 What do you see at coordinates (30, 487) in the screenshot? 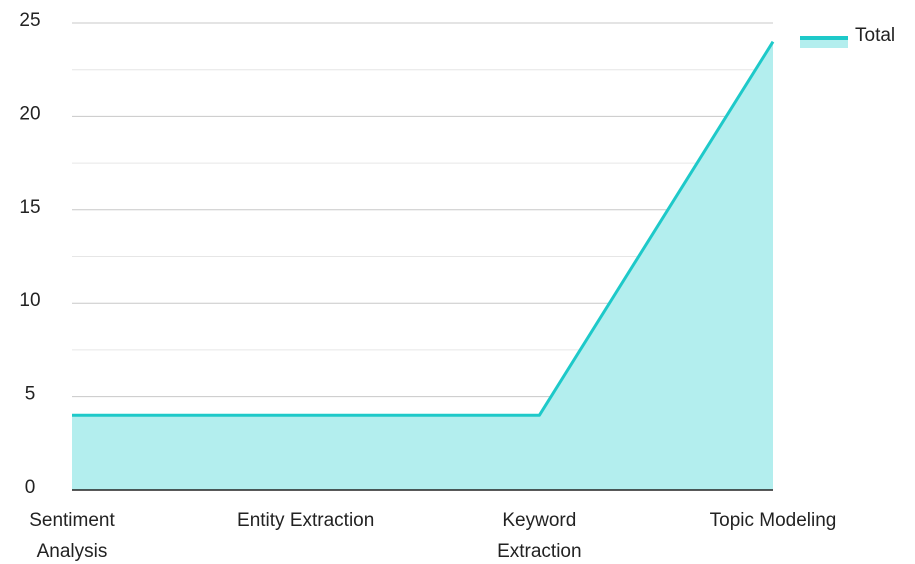
I see `y-tick-label: 0` at bounding box center [30, 487].